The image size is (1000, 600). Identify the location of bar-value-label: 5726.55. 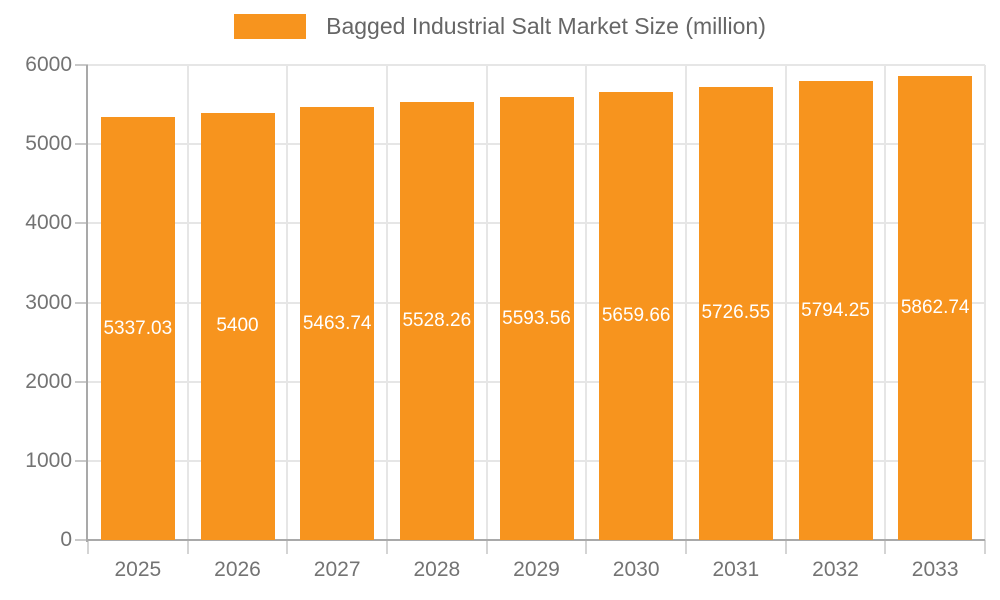
(736, 313).